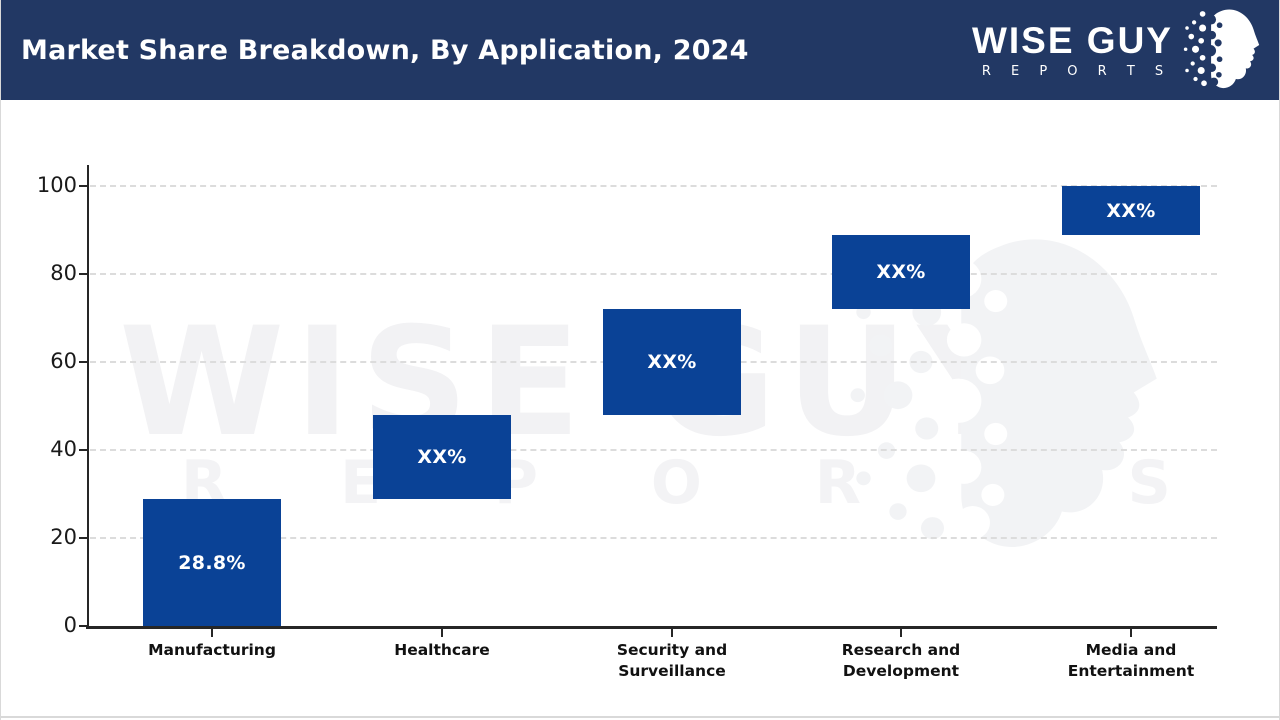  I want to click on bar-healthcare: XX%, so click(442, 457).